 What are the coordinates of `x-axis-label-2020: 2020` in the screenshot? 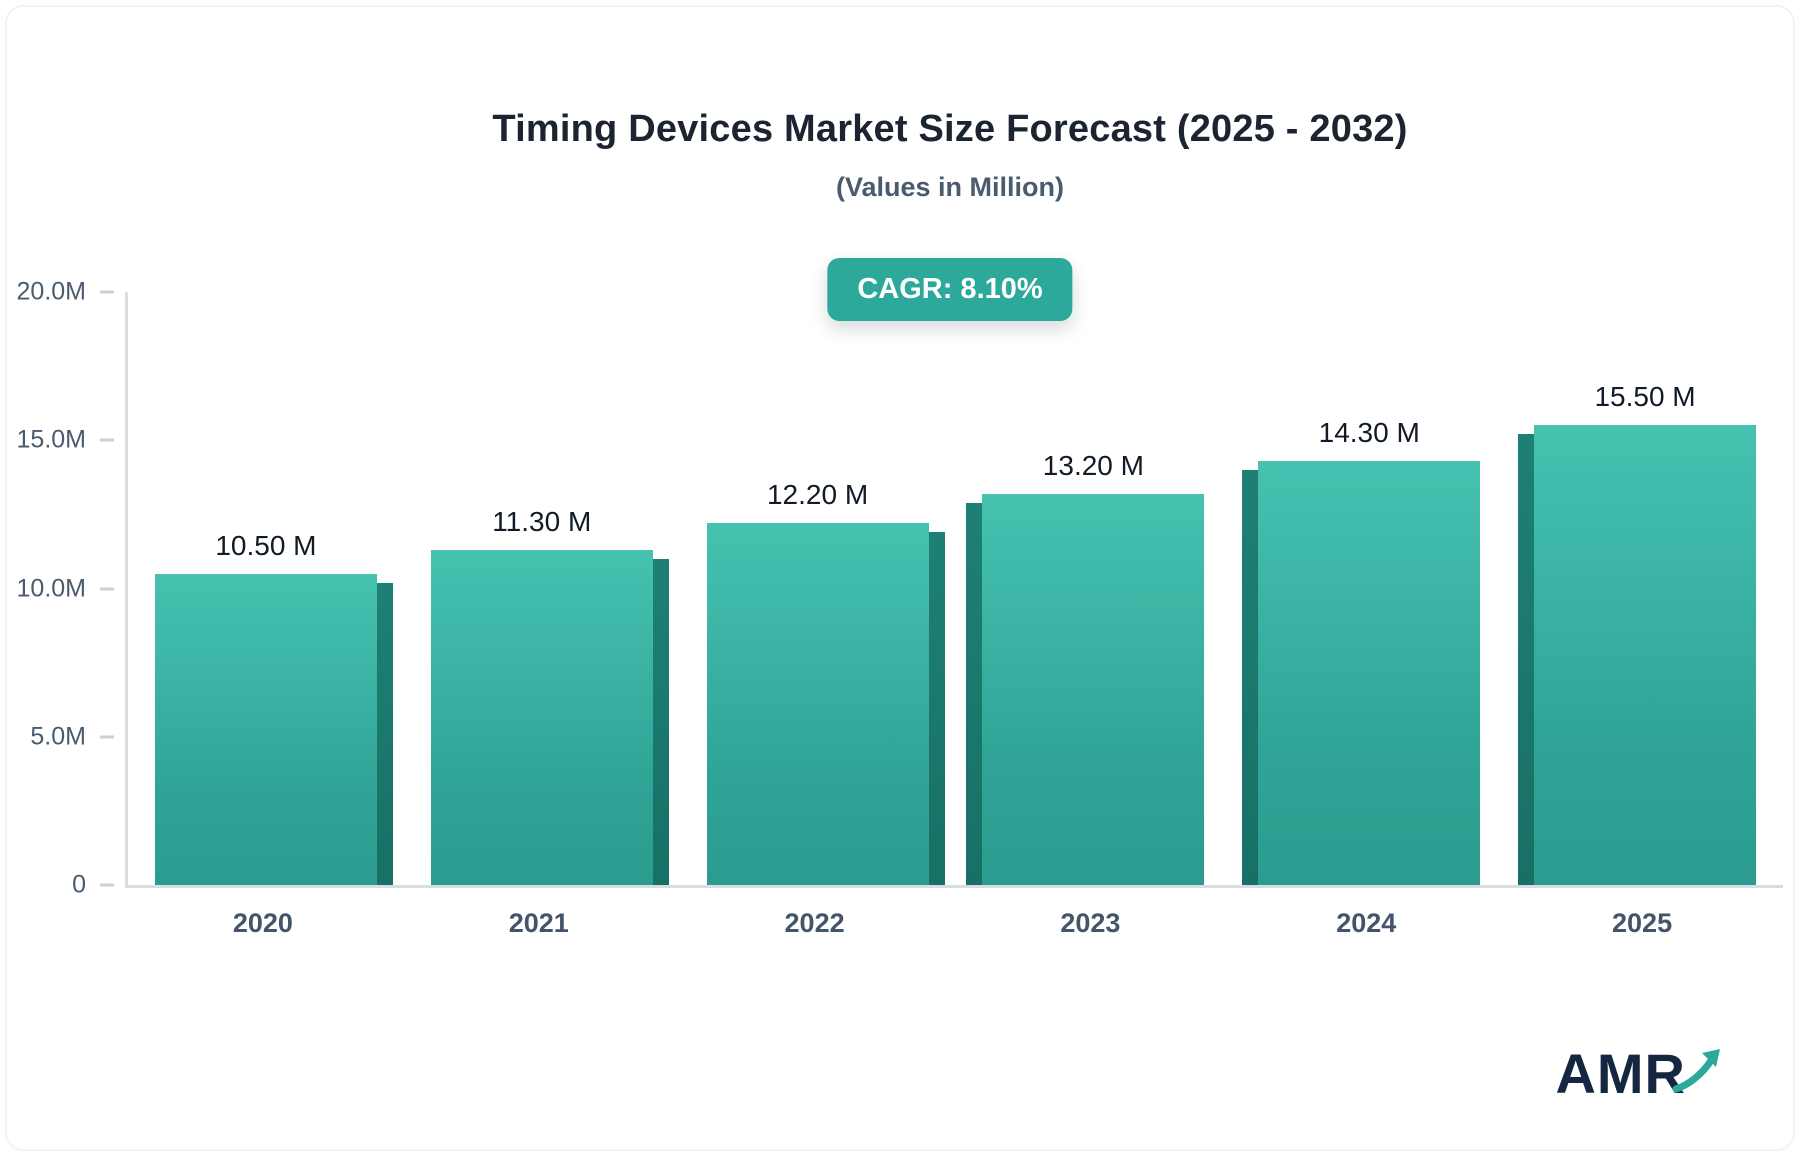 It's located at (262, 923).